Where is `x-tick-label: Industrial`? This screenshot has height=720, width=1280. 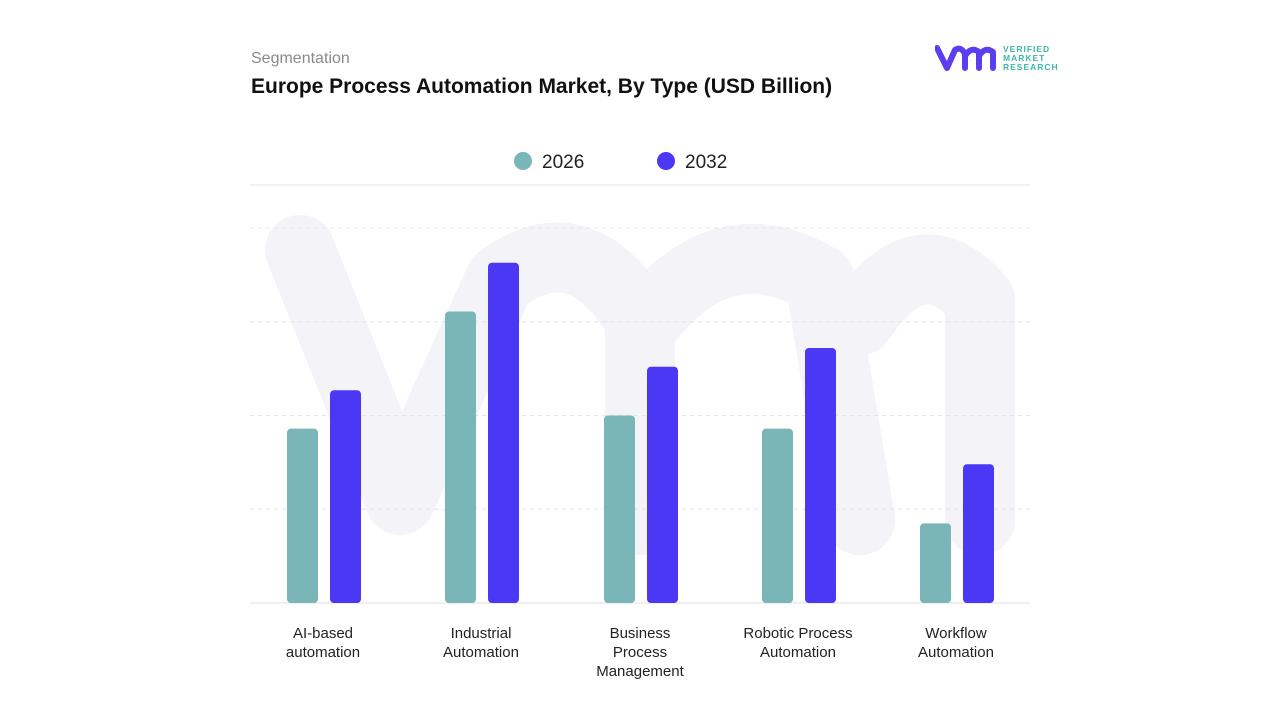 x-tick-label: Industrial is located at coordinates (481, 633).